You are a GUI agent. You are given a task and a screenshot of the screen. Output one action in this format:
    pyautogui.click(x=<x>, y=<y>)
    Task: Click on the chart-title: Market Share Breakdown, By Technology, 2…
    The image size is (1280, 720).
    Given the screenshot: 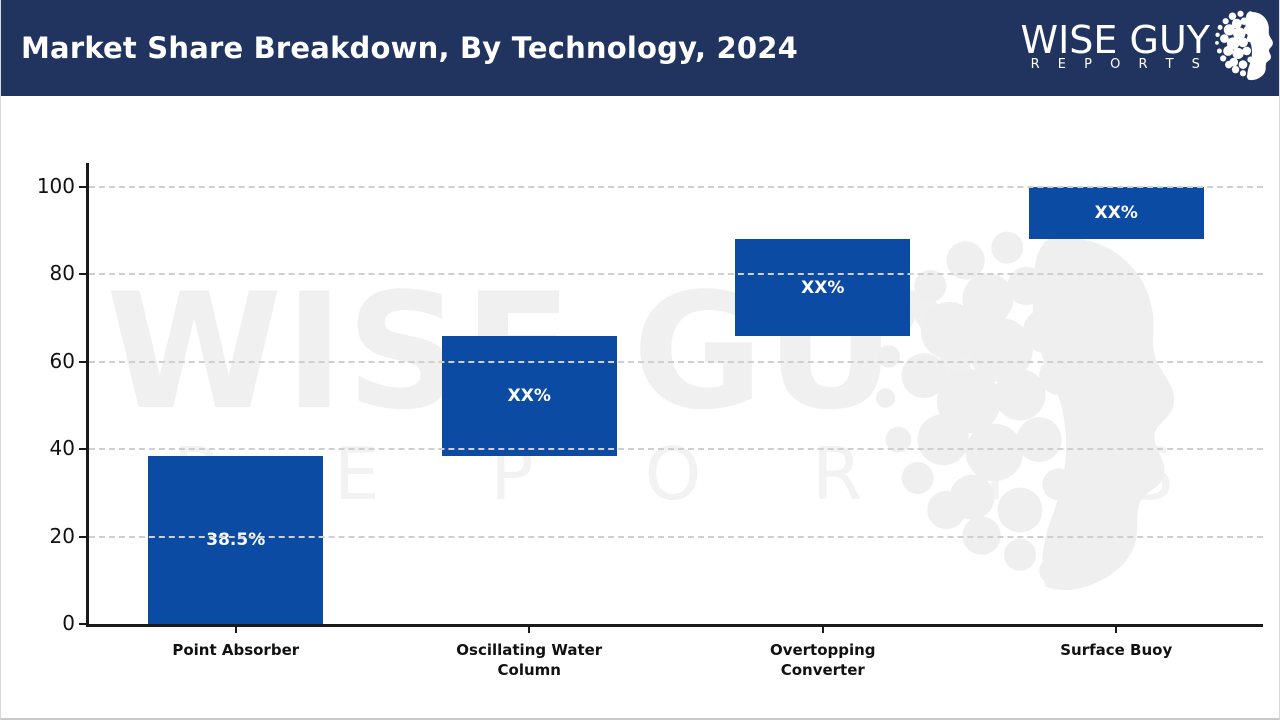 What is the action you would take?
    pyautogui.click(x=410, y=48)
    